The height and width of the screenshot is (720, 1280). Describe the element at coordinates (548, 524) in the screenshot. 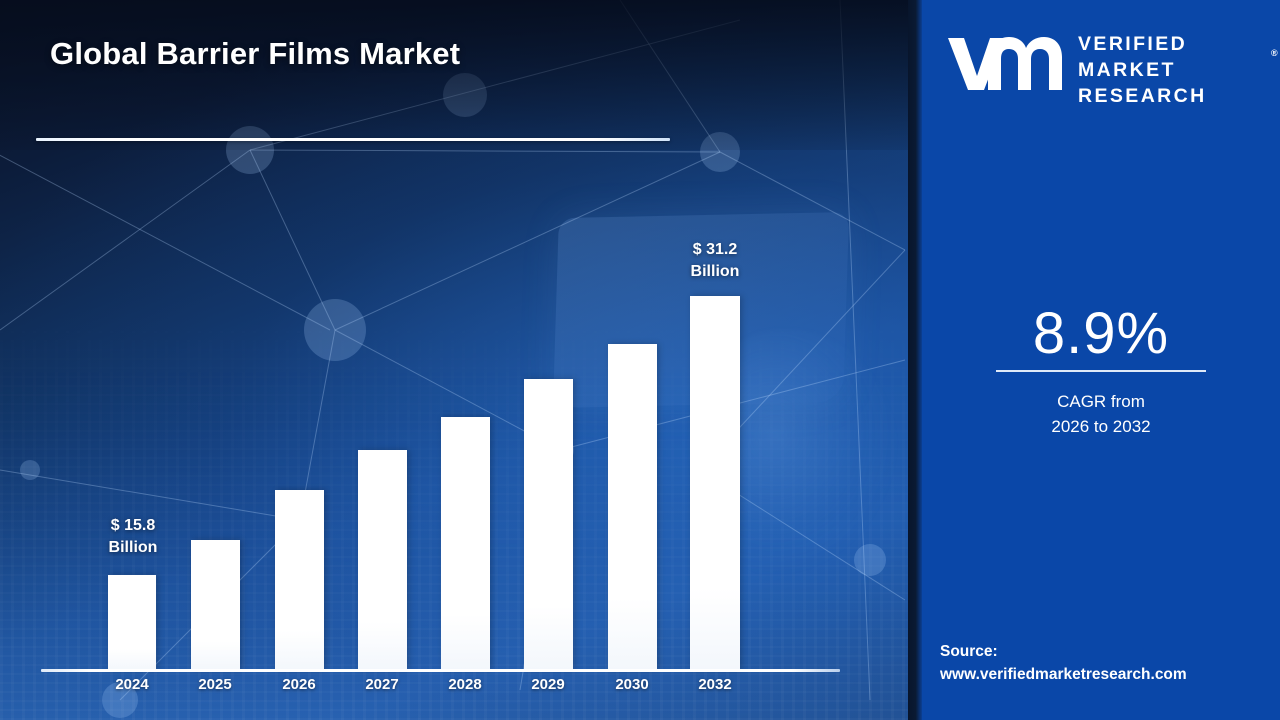

I see `bar-2029` at that location.